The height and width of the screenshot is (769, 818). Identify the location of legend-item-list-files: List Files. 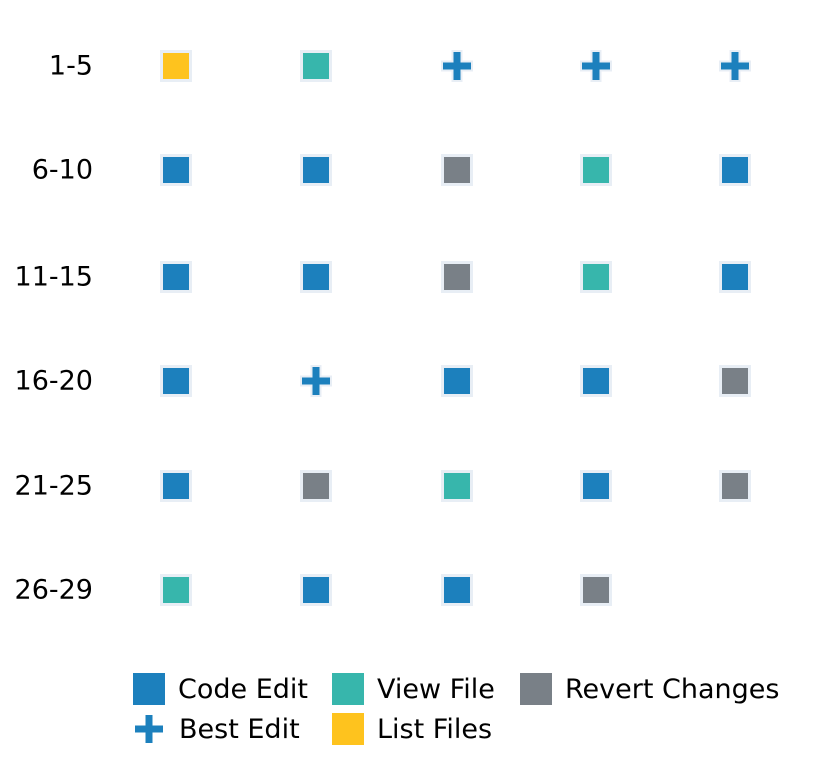
(412, 729).